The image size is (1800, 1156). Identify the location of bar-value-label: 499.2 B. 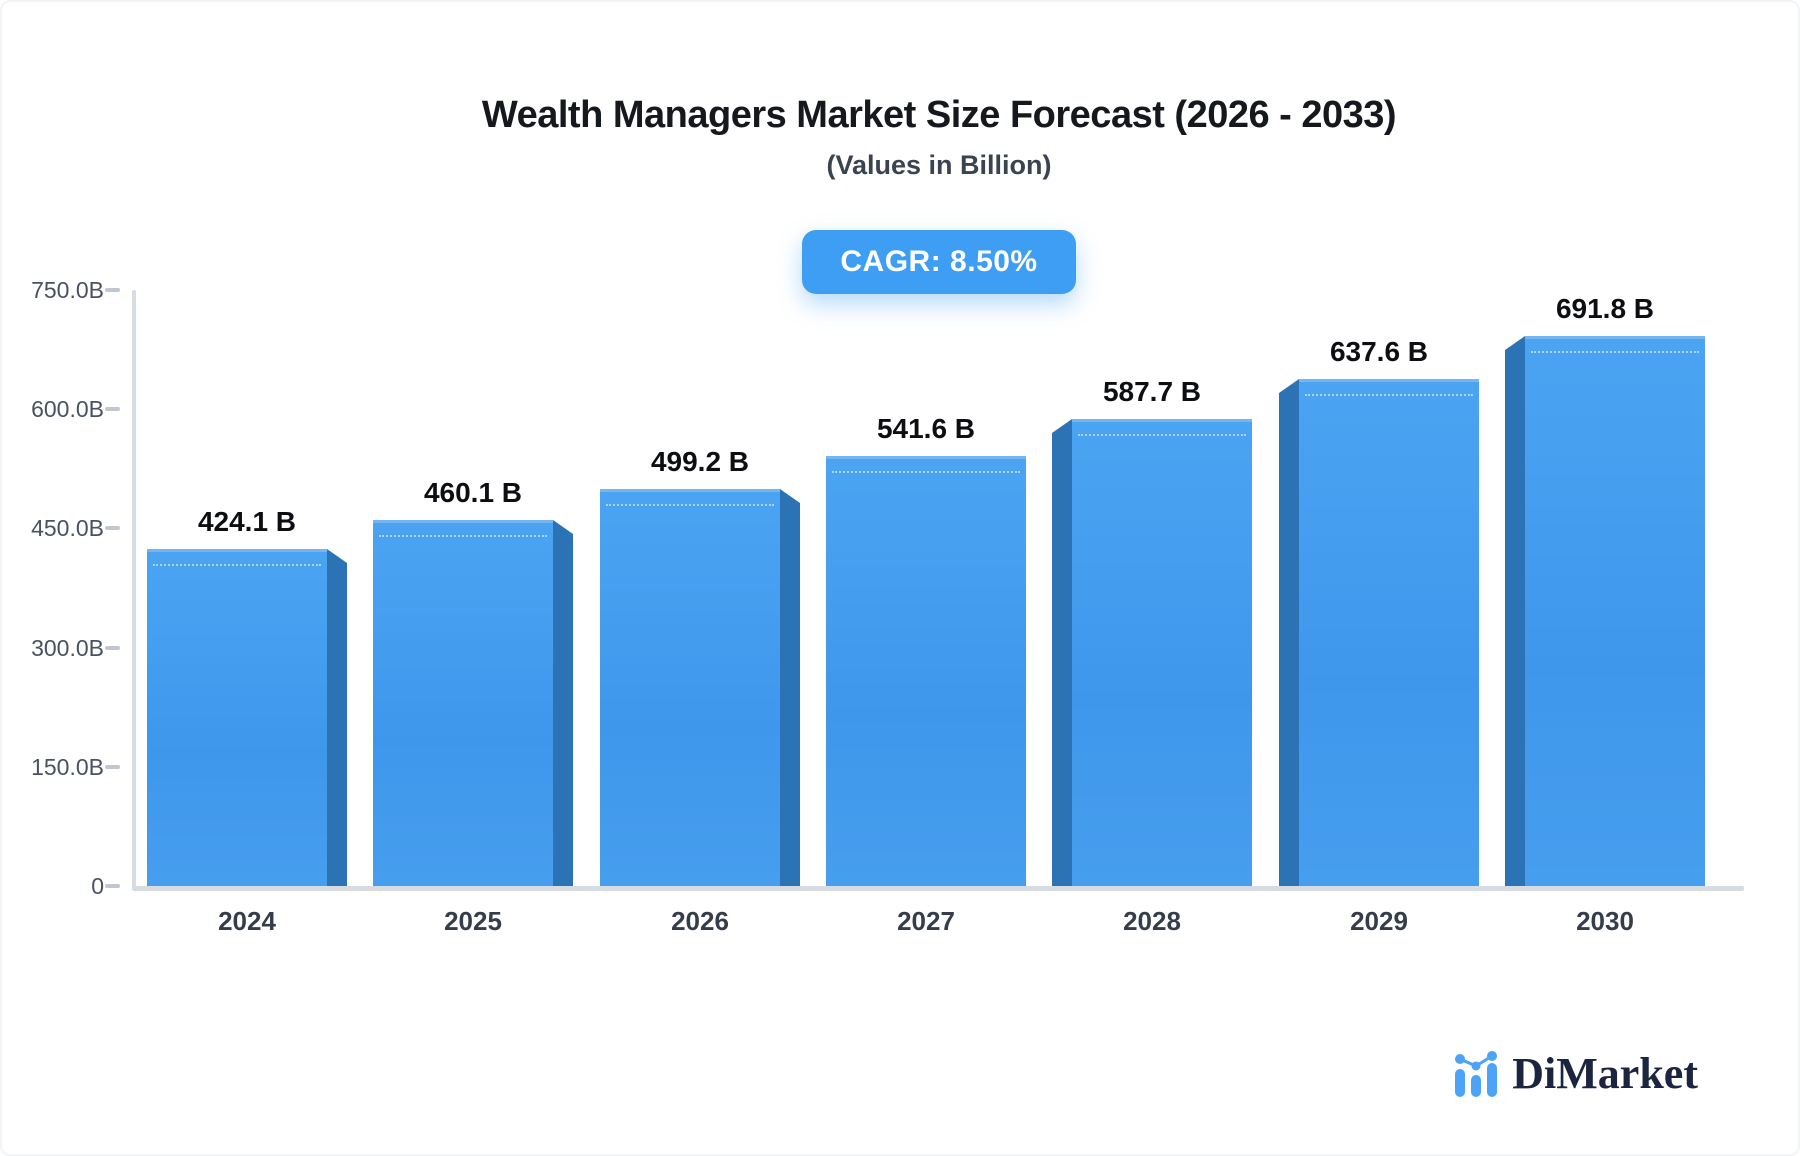
(700, 461).